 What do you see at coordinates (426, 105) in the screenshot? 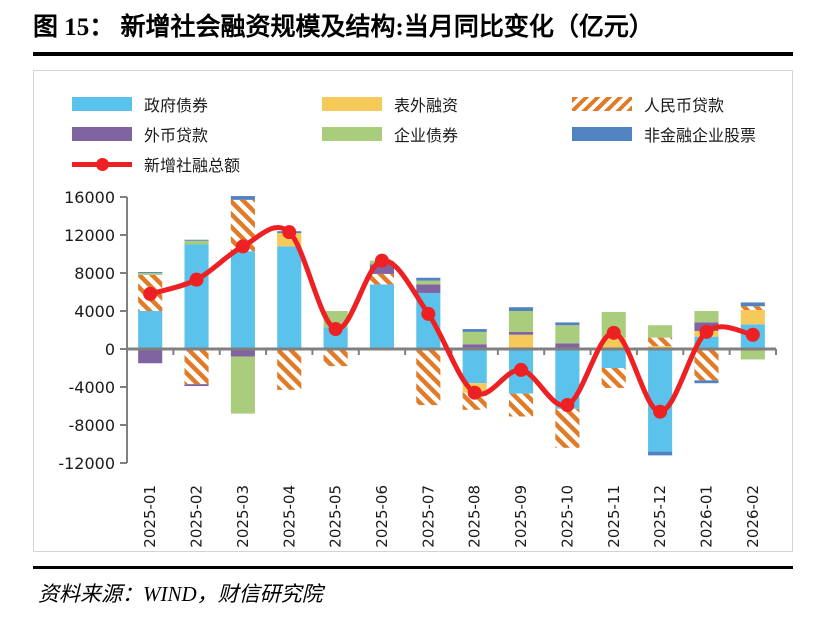
I see `legend-label: 表外融资` at bounding box center [426, 105].